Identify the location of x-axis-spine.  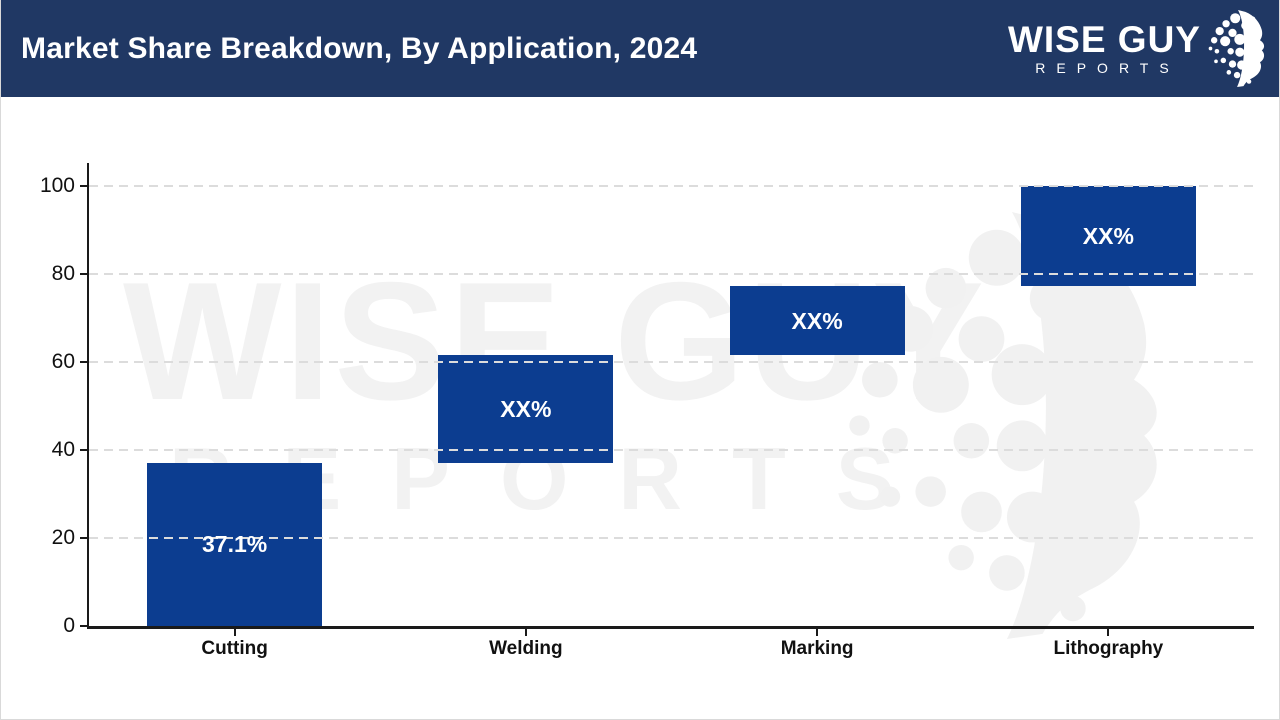
(670, 627).